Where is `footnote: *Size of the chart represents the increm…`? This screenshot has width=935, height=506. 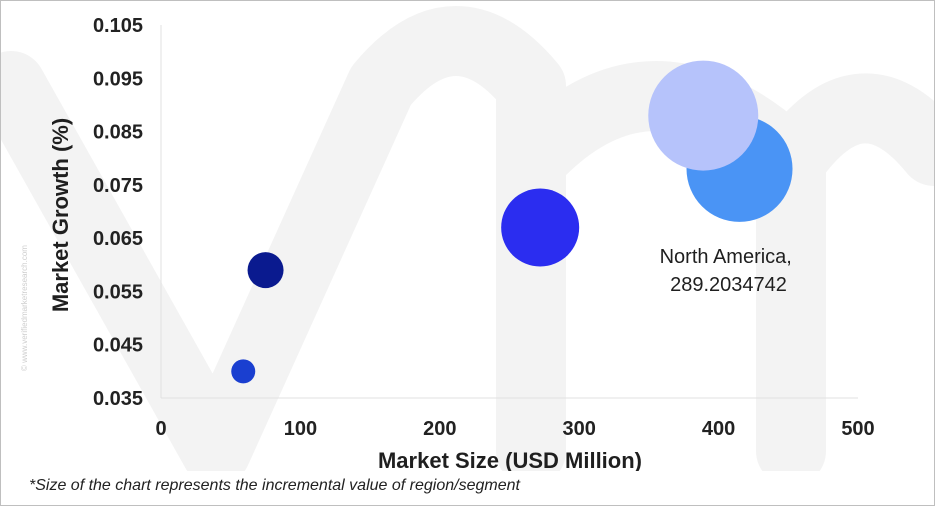
footnote: *Size of the chart represents the increm… is located at coordinates (274, 485).